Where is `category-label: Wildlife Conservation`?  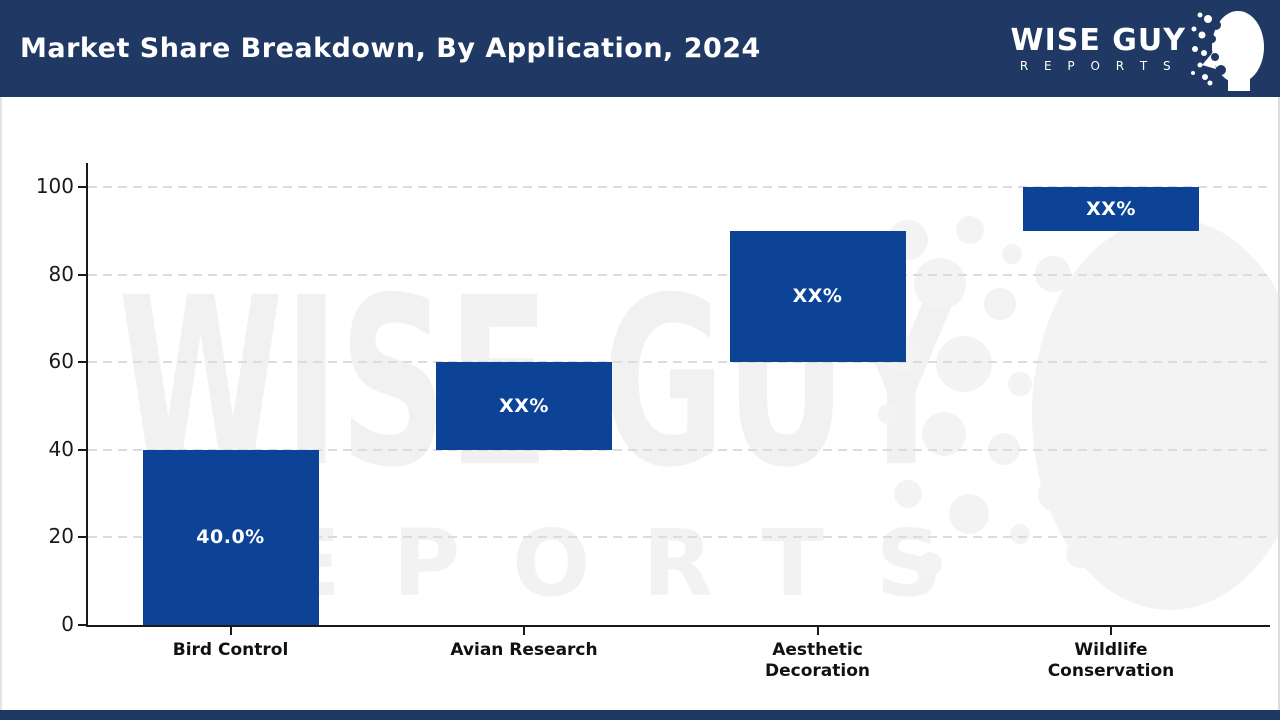 category-label: Wildlife Conservation is located at coordinates (1111, 660).